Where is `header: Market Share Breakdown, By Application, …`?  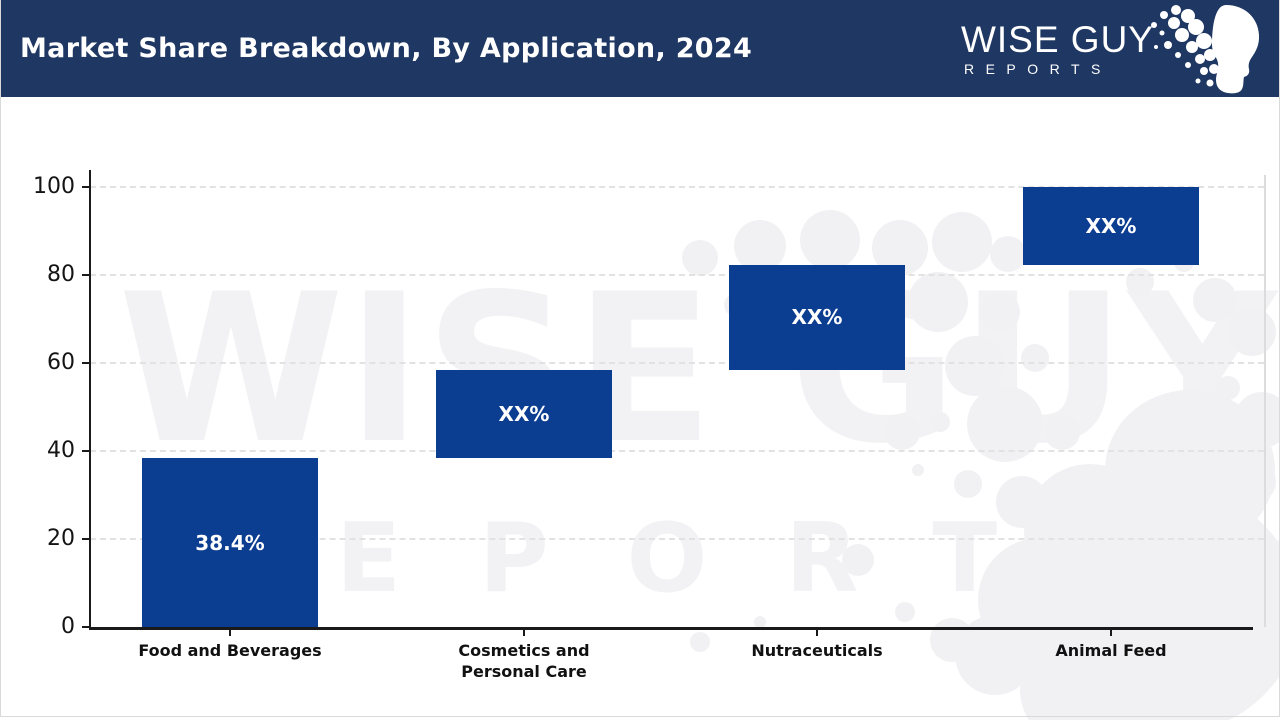 header: Market Share Breakdown, By Application, … is located at coordinates (640, 48).